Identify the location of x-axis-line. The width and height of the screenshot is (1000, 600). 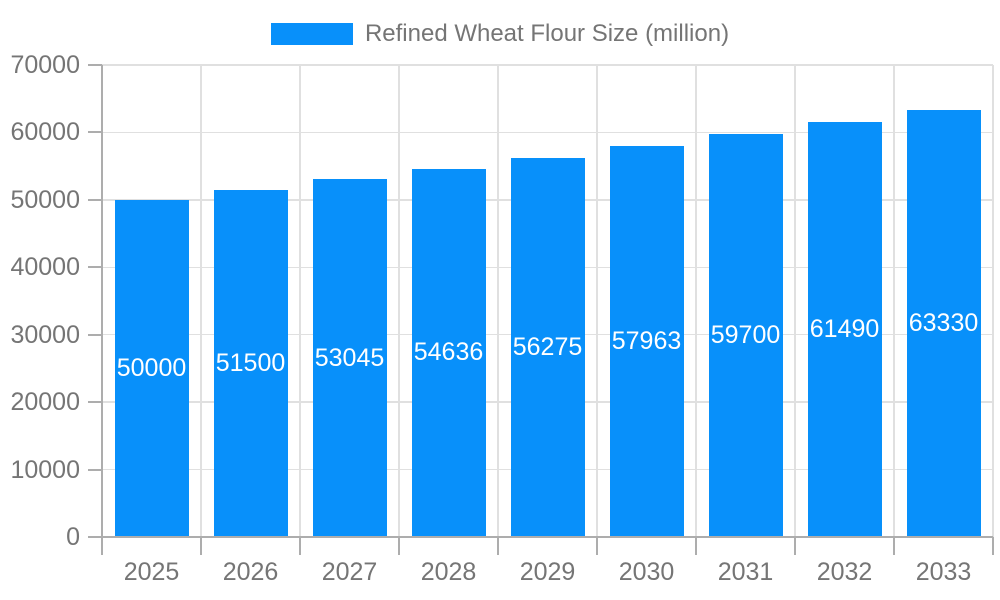
(540, 537).